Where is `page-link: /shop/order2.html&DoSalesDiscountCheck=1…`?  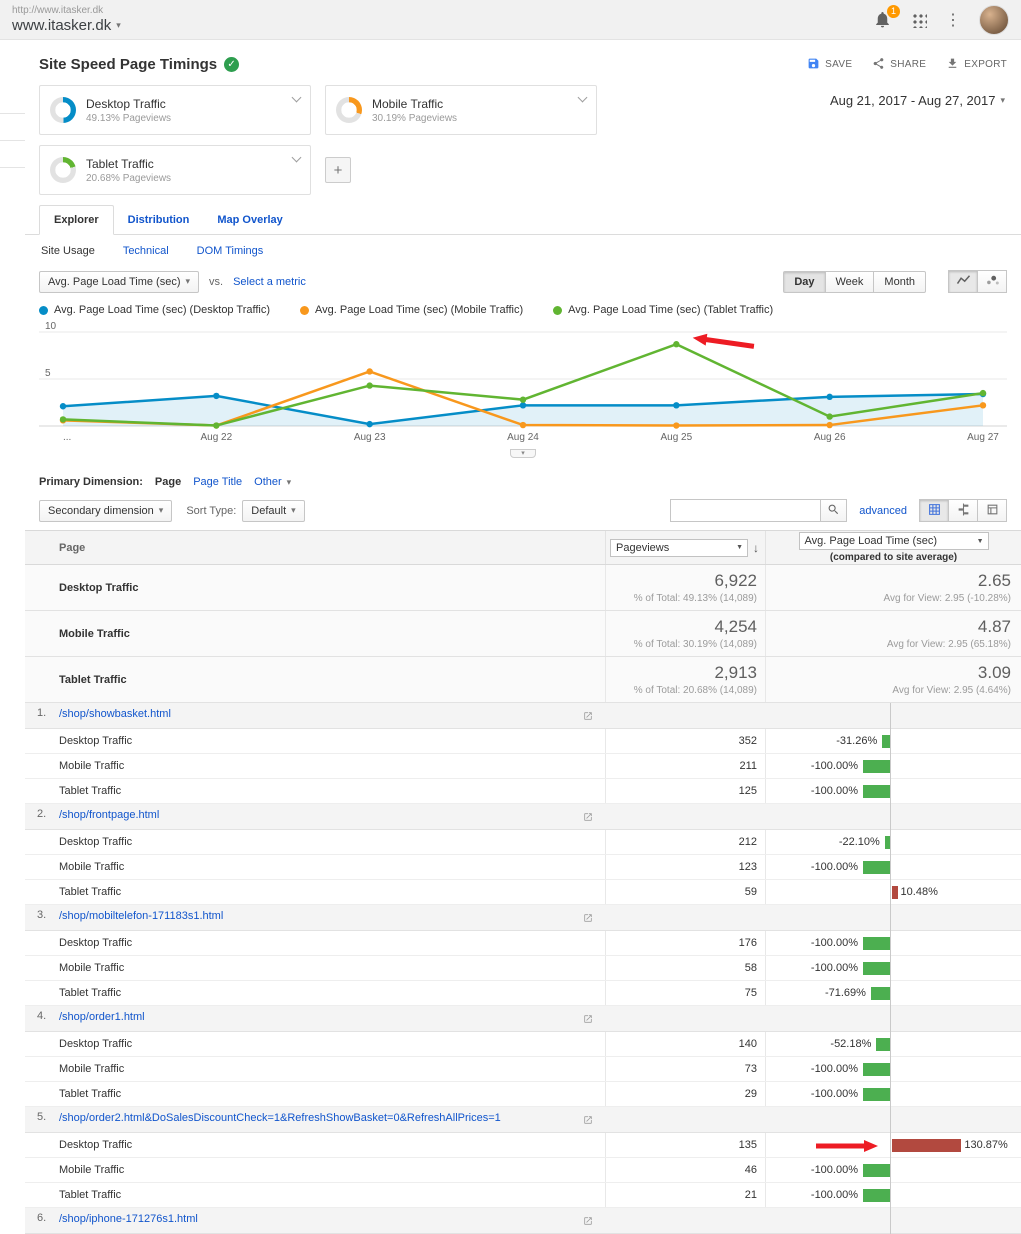
page-link: /shop/order2.html&DoSalesDiscountCheck=1… is located at coordinates (280, 1117).